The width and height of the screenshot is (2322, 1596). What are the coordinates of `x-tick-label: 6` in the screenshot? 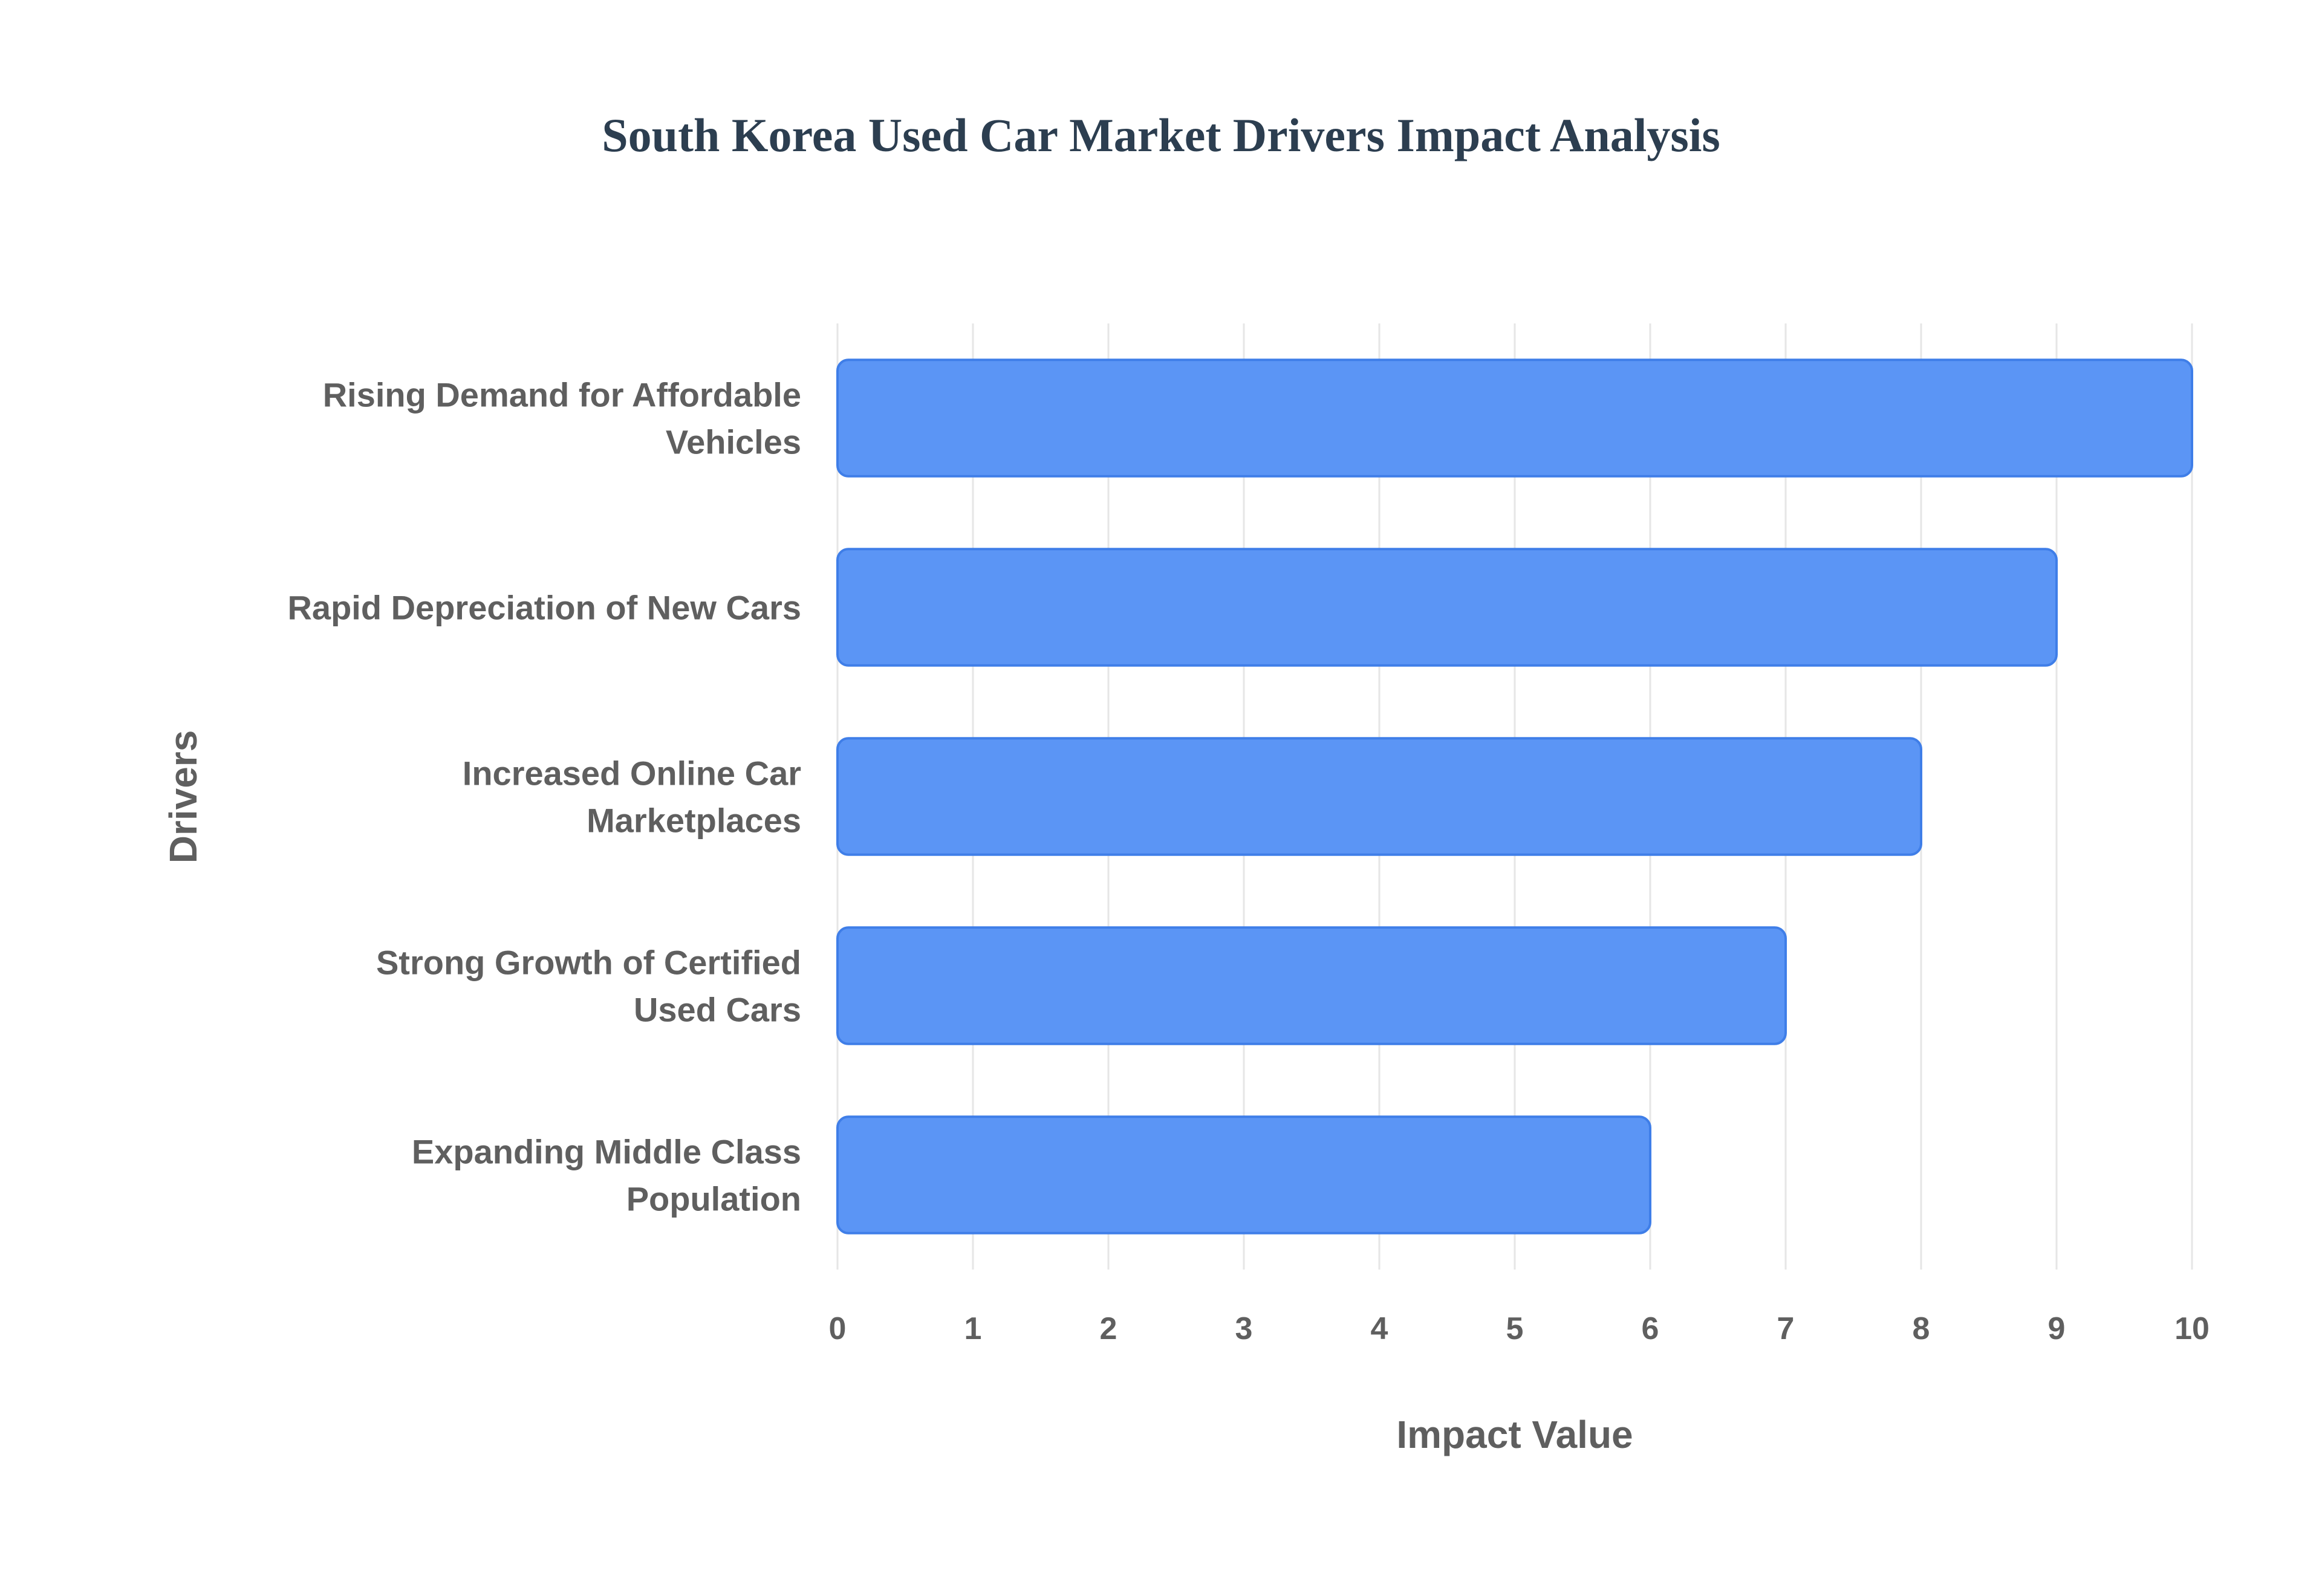 It's located at (1650, 1328).